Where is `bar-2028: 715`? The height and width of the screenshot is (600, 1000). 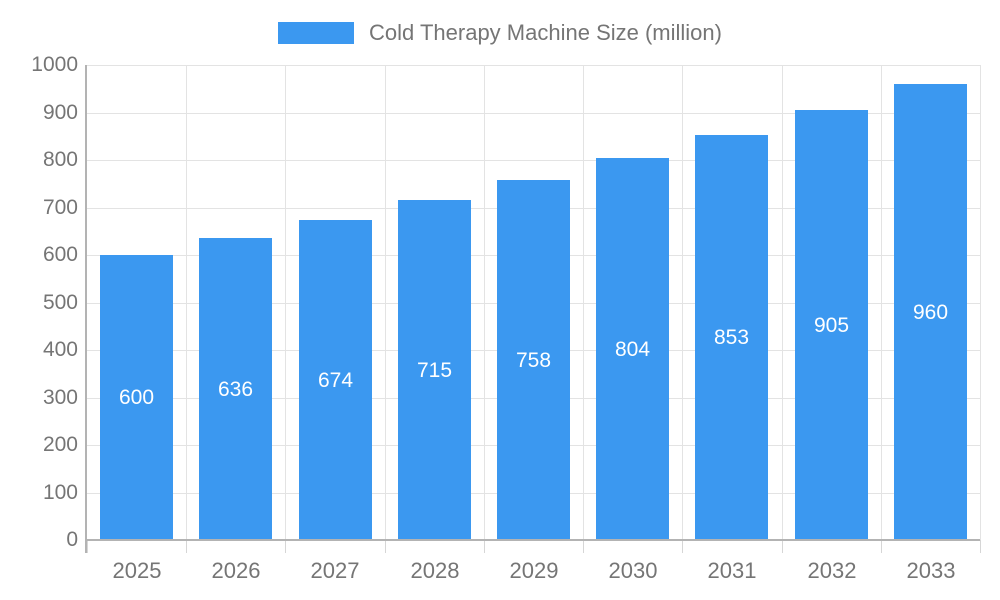
bar-2028: 715 is located at coordinates (434, 370).